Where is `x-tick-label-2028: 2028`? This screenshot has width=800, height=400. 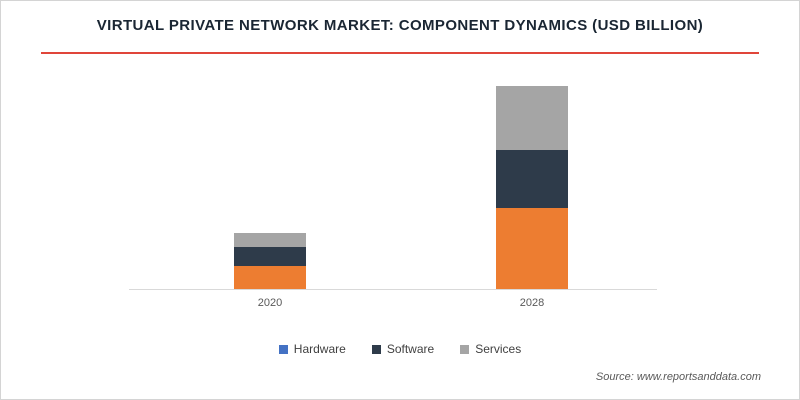
x-tick-label-2028: 2028 is located at coordinates (532, 303).